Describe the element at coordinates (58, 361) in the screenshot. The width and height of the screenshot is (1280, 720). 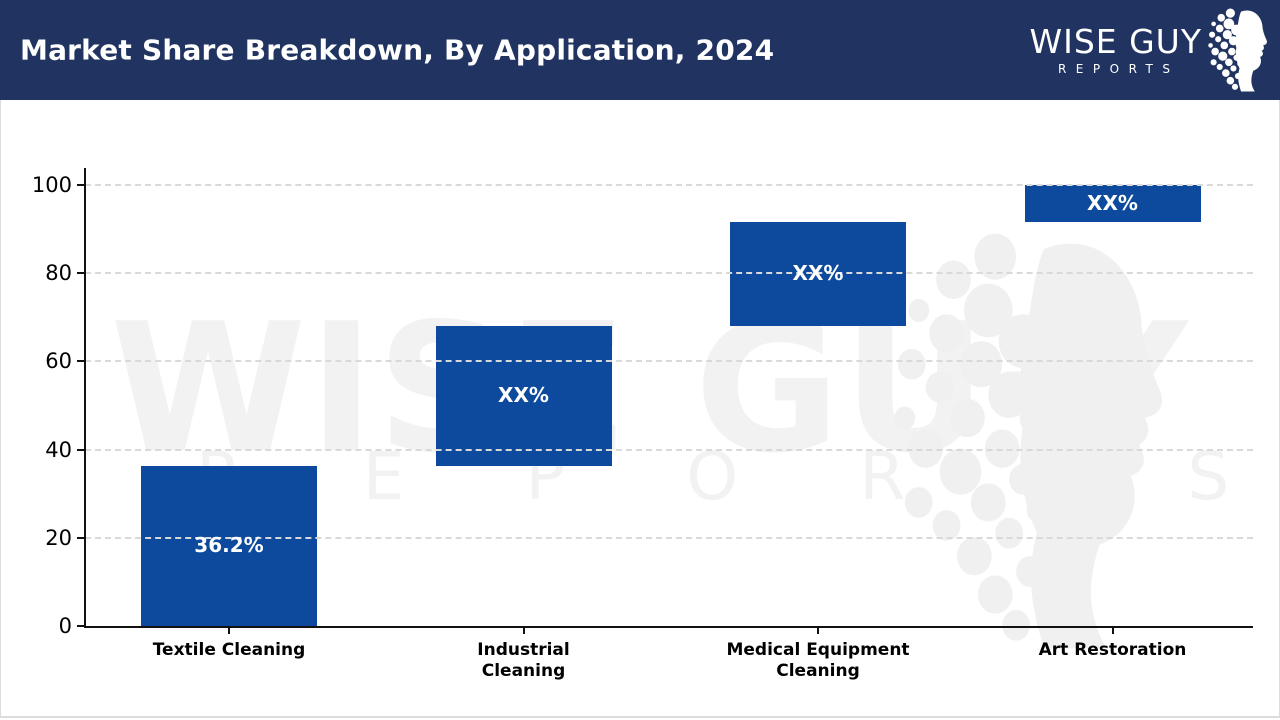
I see `y-tick-label-60: 60` at that location.